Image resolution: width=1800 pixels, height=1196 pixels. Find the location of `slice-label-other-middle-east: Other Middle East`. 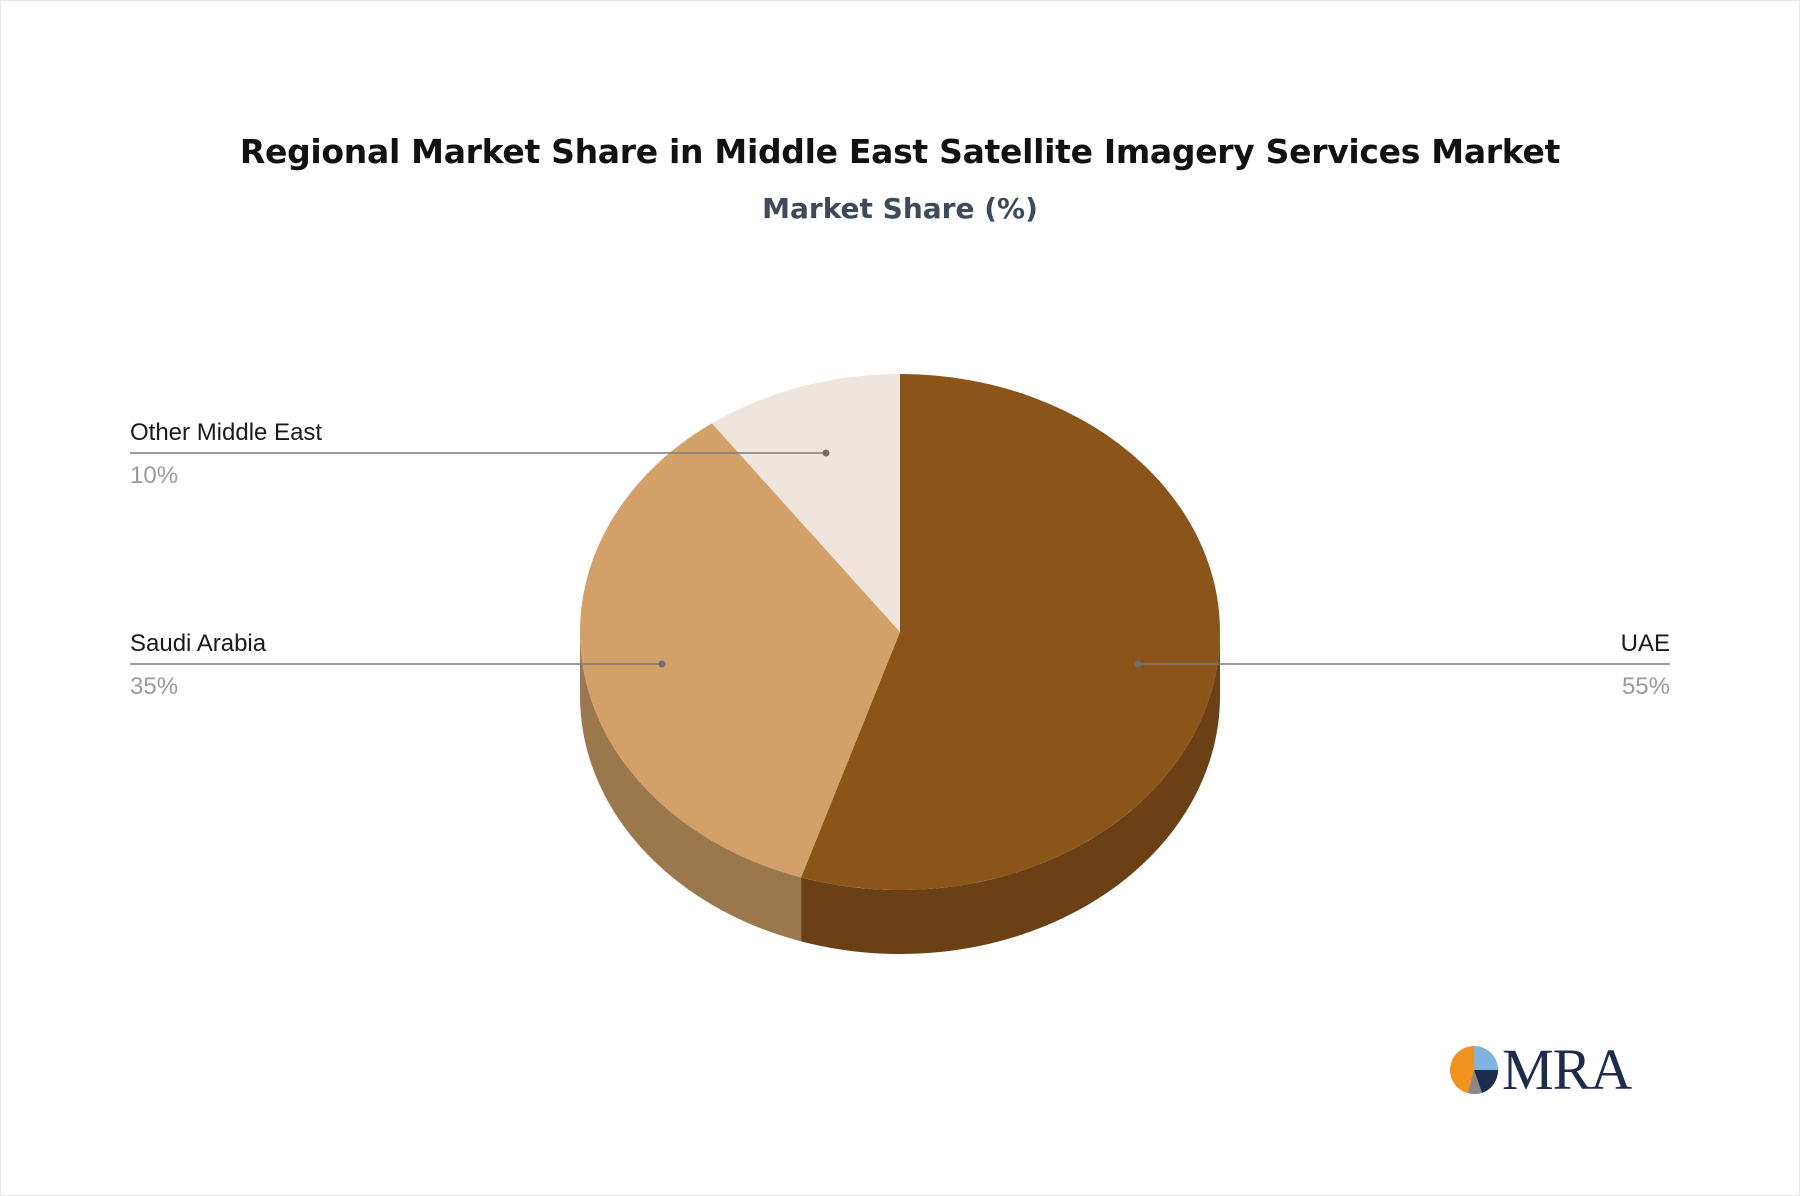

slice-label-other-middle-east: Other Middle East is located at coordinates (226, 432).